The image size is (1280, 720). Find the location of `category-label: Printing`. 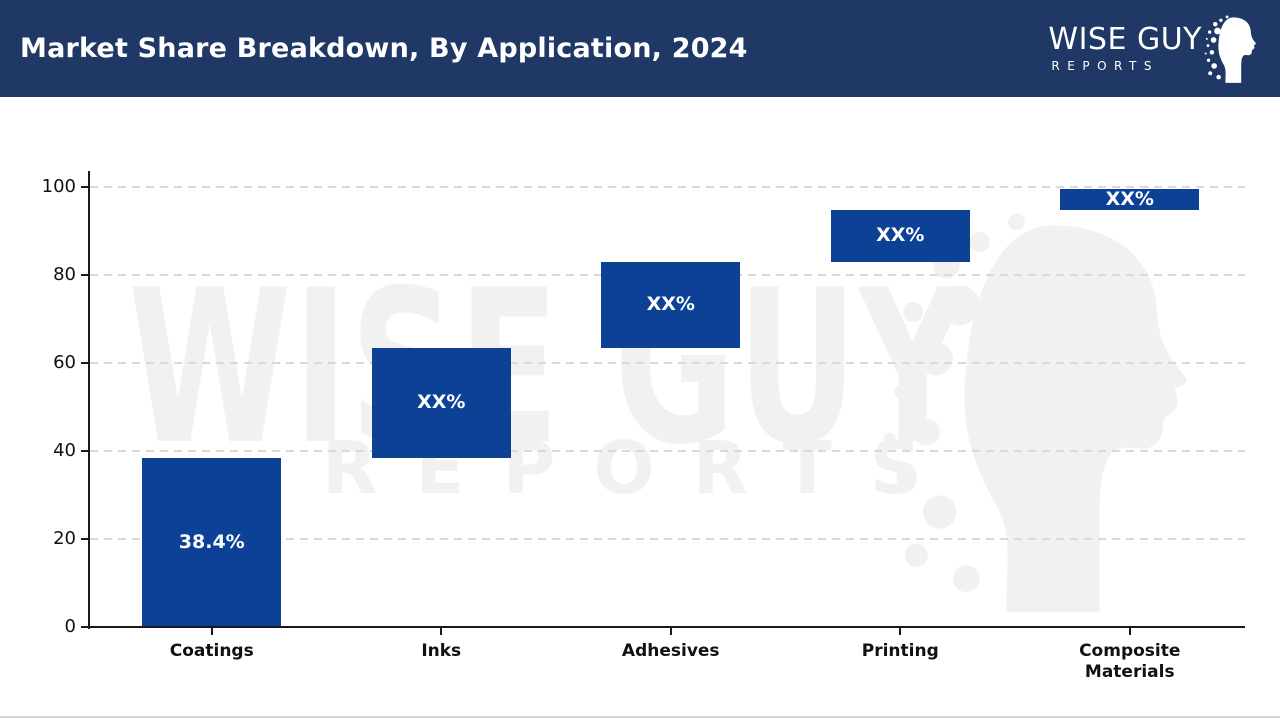

category-label: Printing is located at coordinates (900, 651).